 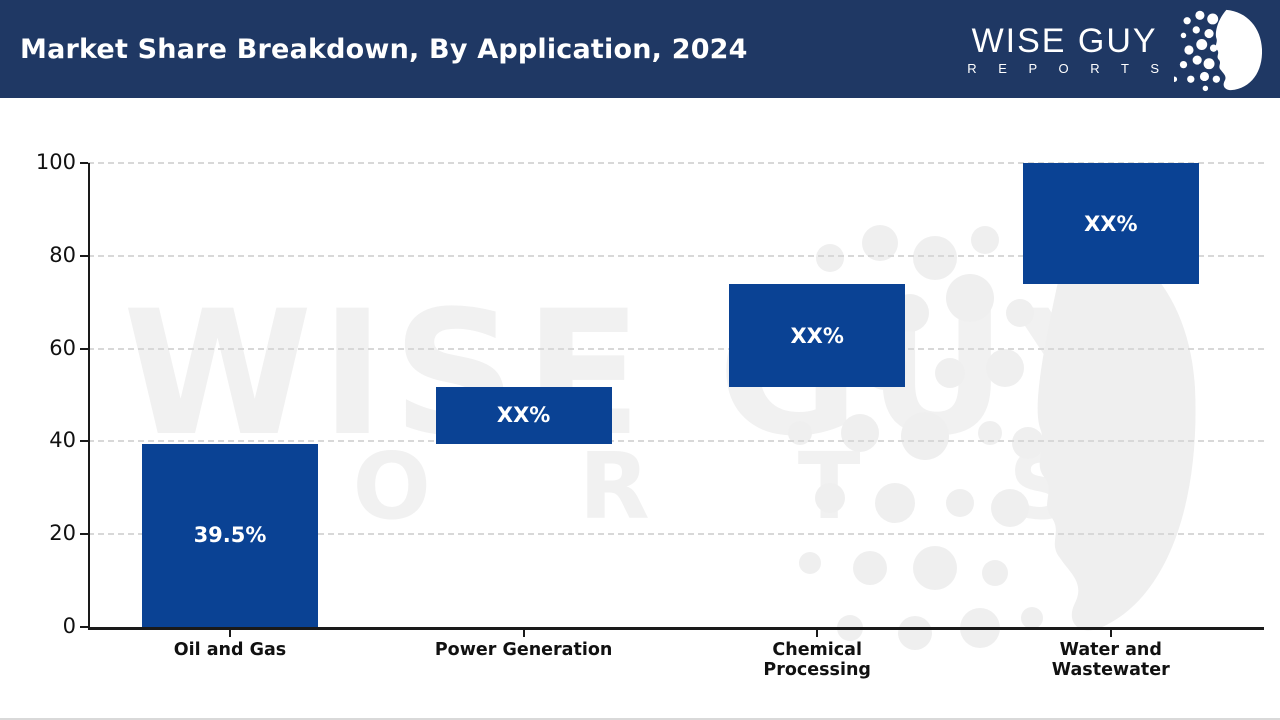 What do you see at coordinates (89, 396) in the screenshot?
I see `y-axis-line` at bounding box center [89, 396].